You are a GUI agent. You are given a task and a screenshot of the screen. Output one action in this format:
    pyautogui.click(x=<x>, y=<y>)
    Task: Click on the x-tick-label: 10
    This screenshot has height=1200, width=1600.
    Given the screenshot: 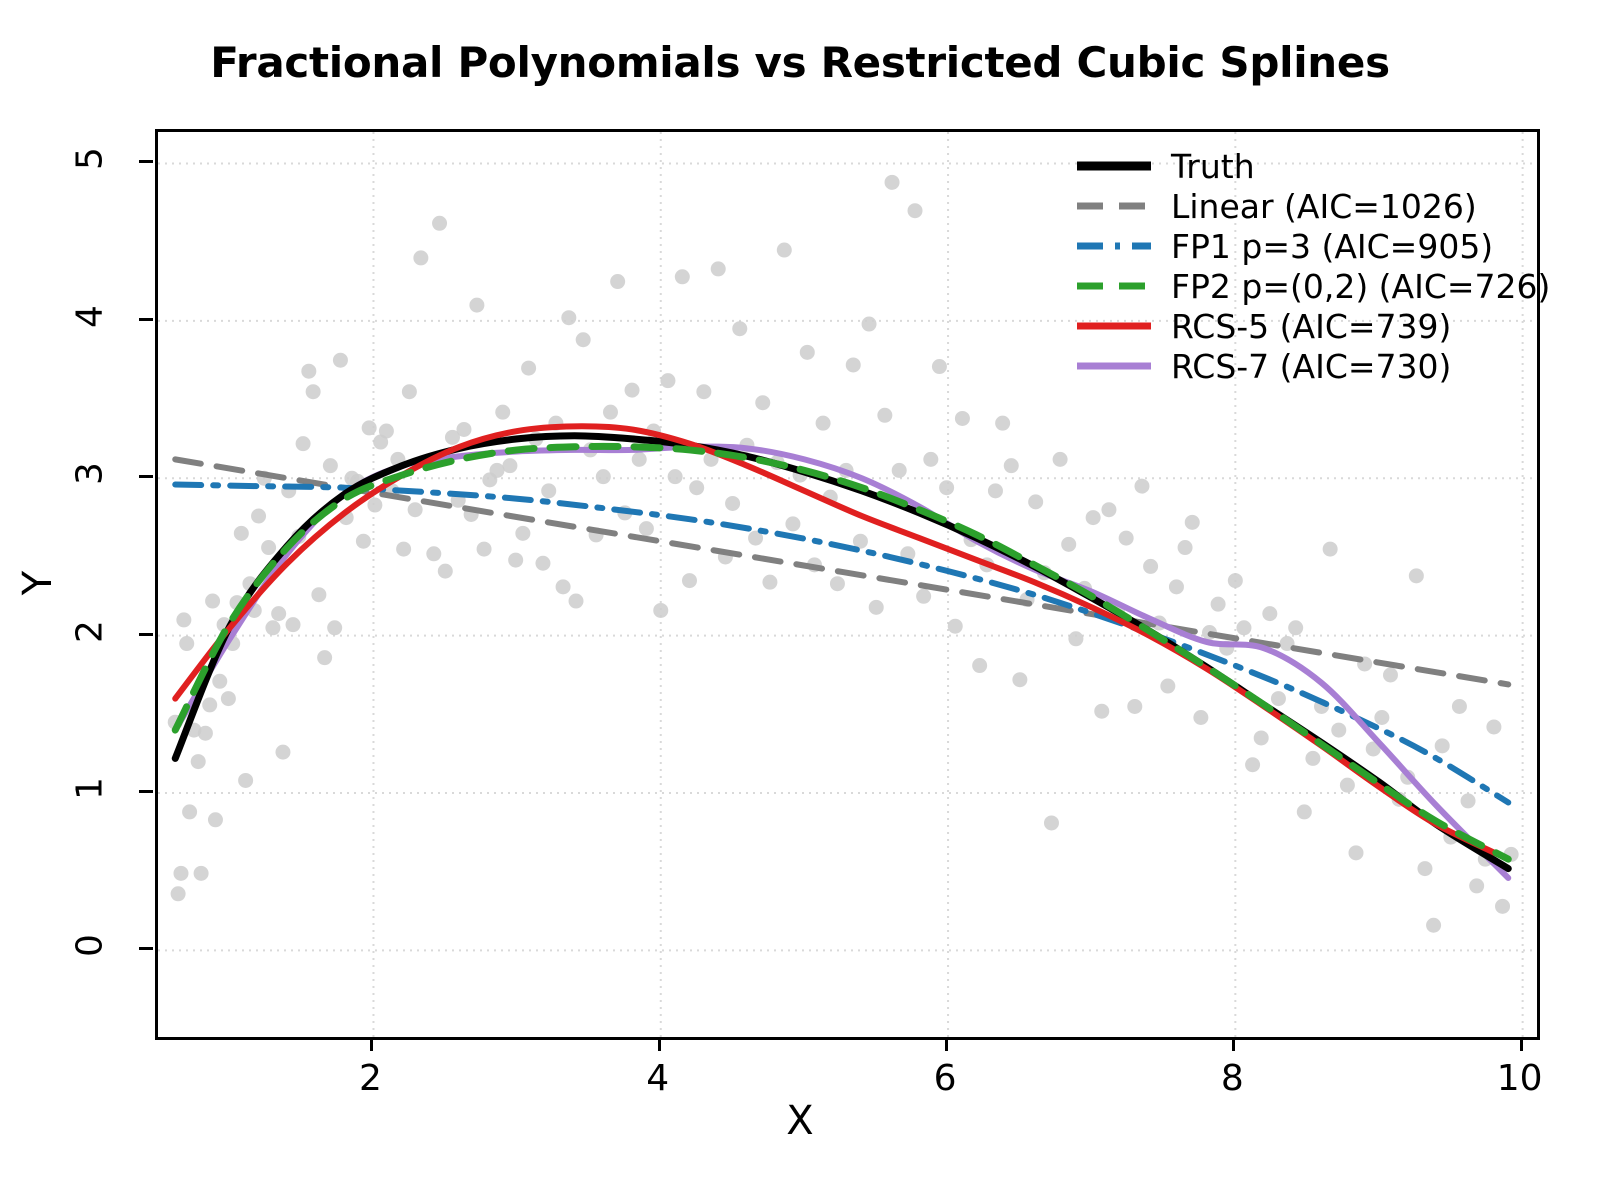 What is the action you would take?
    pyautogui.click(x=1519, y=1078)
    